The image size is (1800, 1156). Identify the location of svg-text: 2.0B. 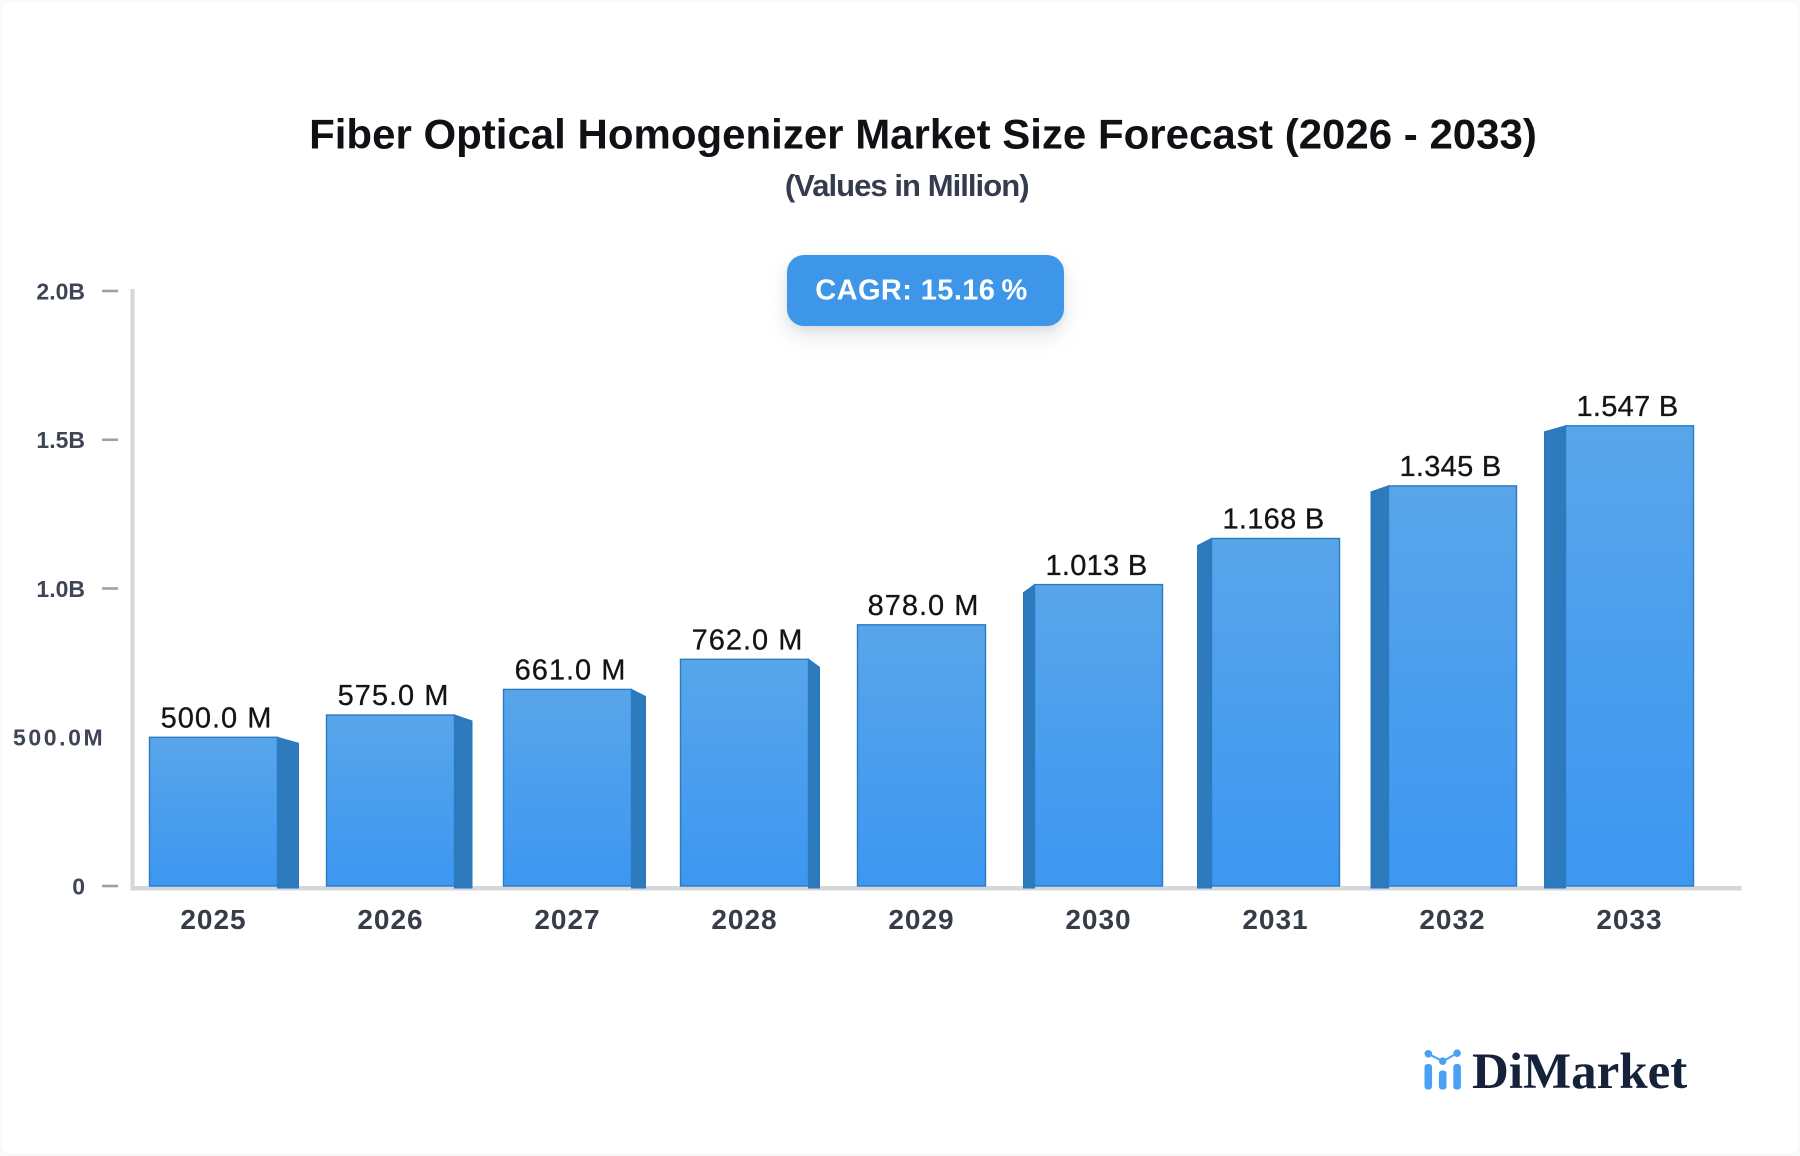
(60, 291).